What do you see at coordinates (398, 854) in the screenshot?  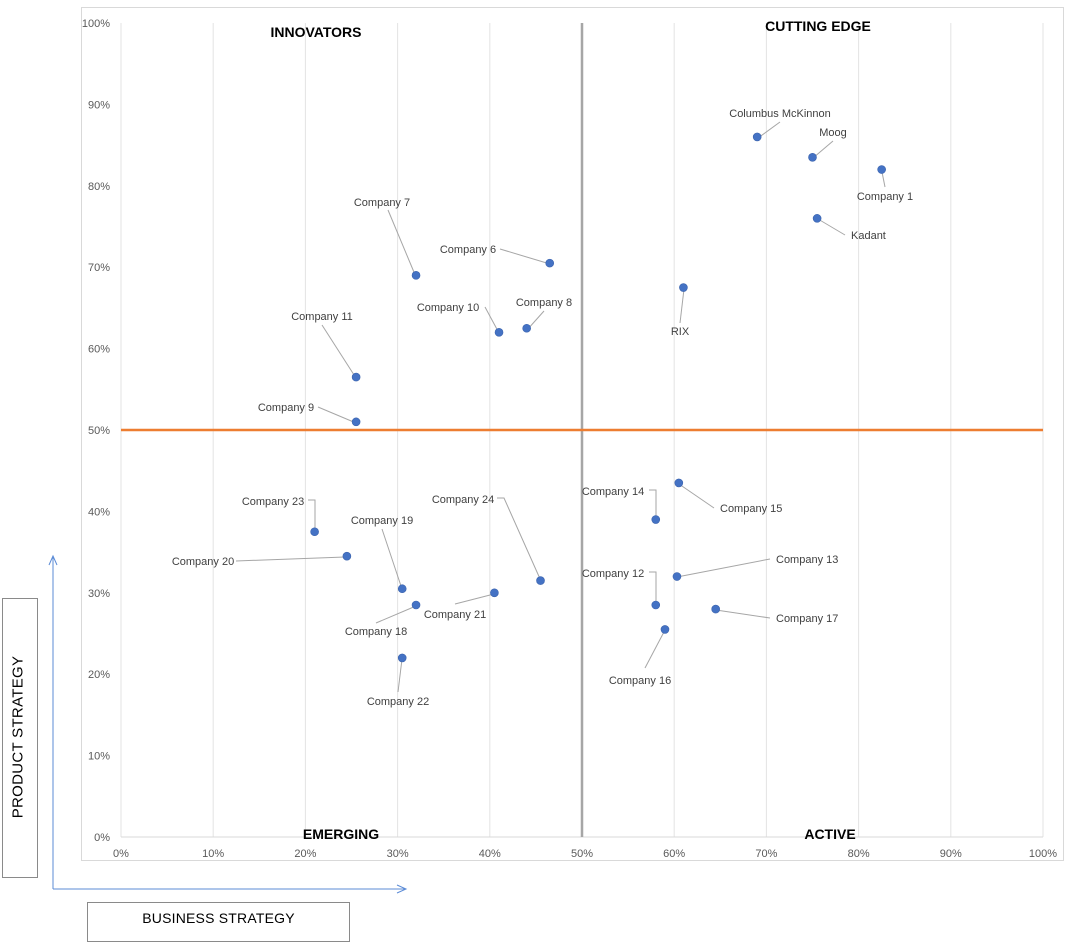 I see `x-tick-label: 30%` at bounding box center [398, 854].